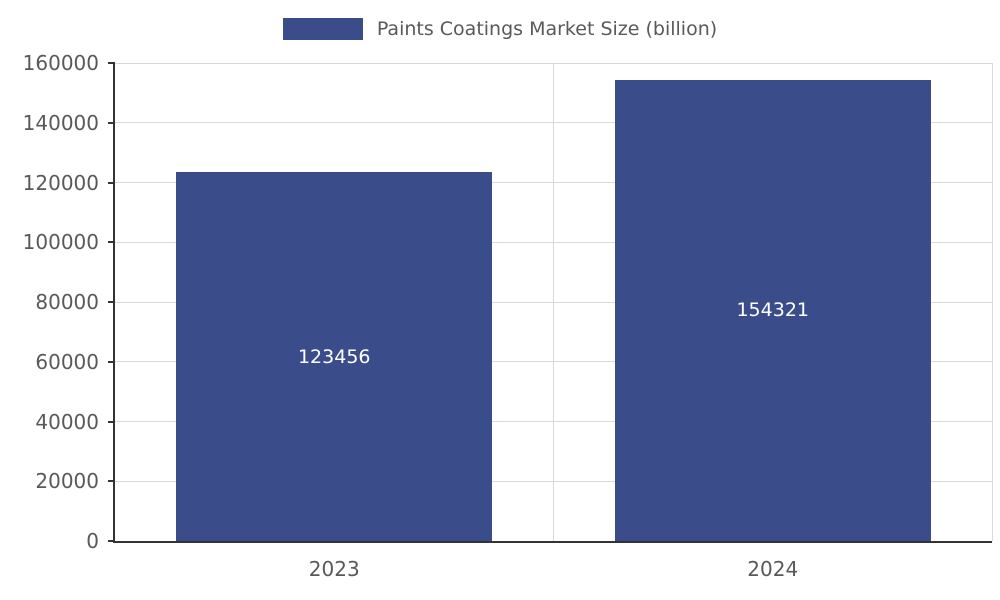  What do you see at coordinates (60, 182) in the screenshot?
I see `y-tick-label: 120000` at bounding box center [60, 182].